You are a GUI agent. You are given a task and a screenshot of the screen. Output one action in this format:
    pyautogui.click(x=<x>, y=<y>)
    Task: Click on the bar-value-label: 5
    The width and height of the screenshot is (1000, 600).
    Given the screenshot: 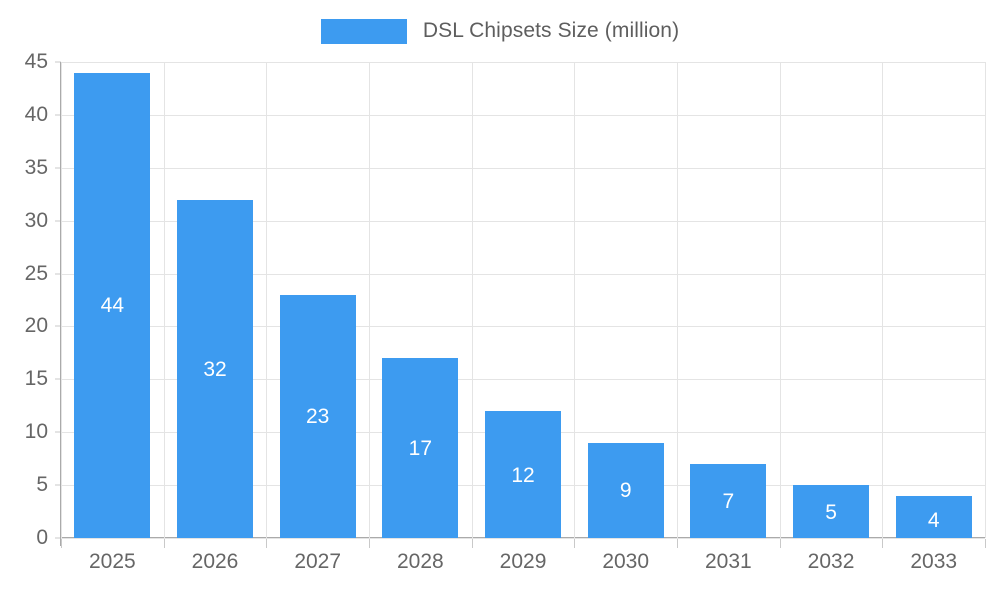 What is the action you would take?
    pyautogui.click(x=831, y=512)
    